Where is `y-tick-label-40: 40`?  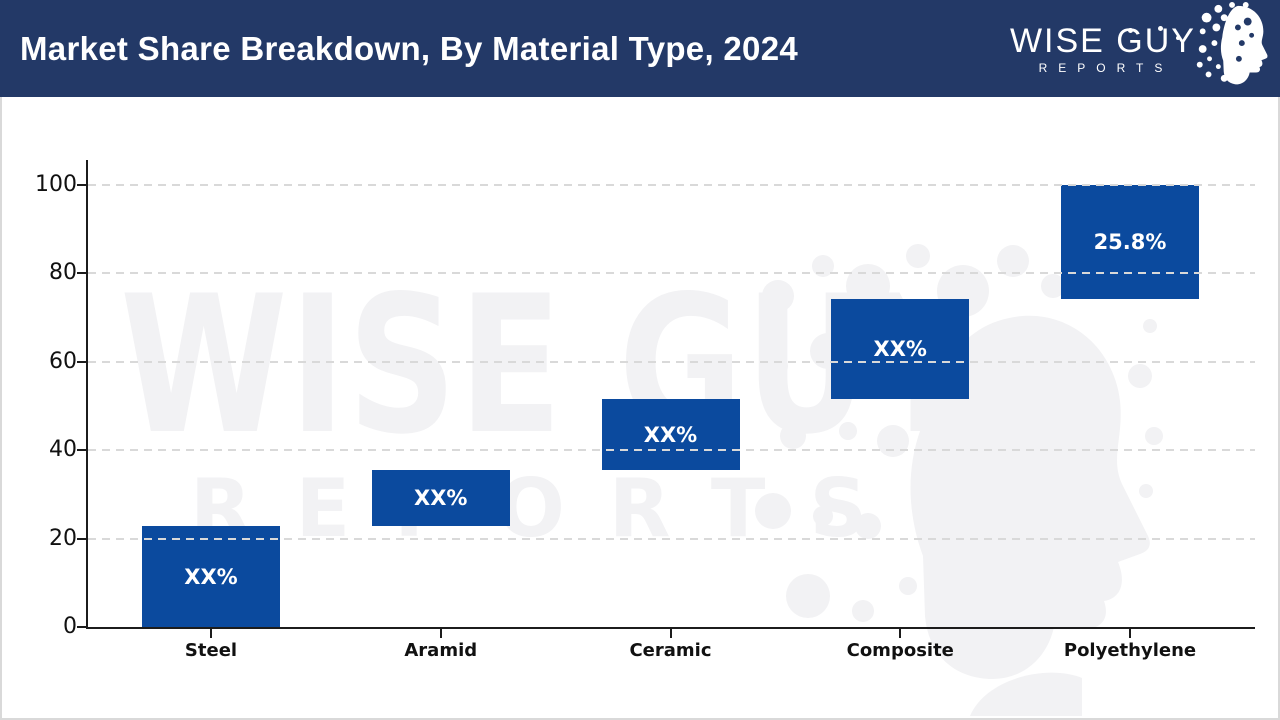
y-tick-label-40: 40 is located at coordinates (63, 450).